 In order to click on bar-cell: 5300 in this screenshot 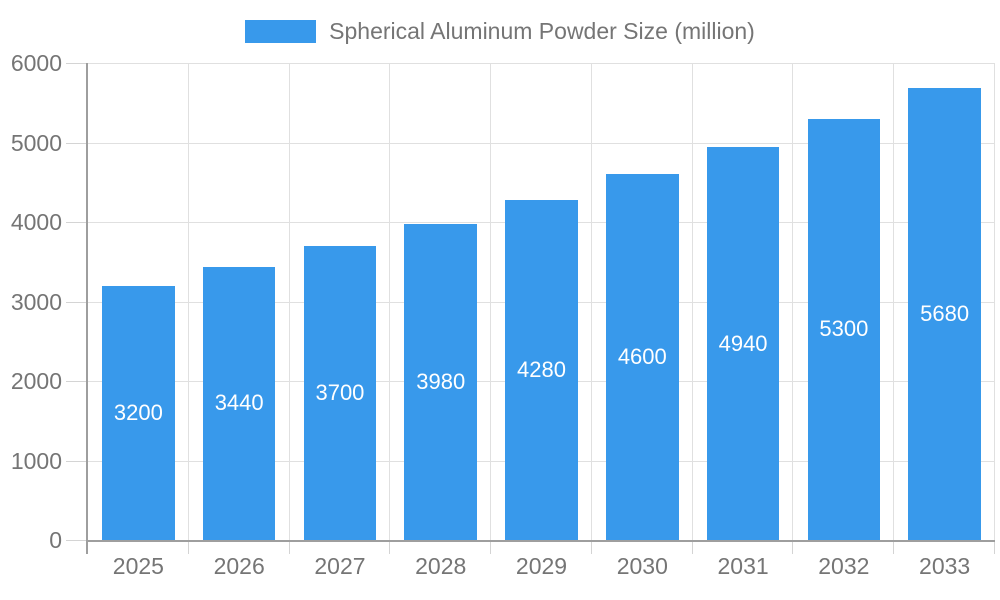, I will do `click(843, 301)`.